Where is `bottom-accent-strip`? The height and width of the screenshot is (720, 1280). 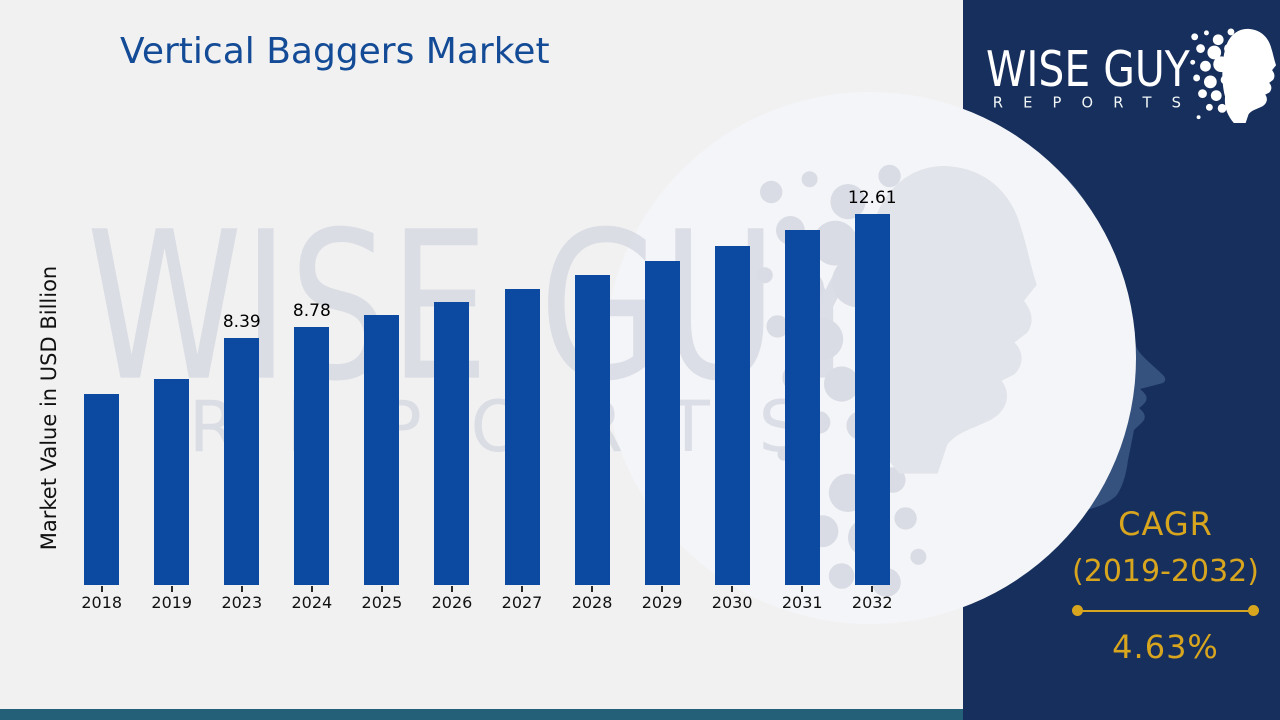 bottom-accent-strip is located at coordinates (481, 714).